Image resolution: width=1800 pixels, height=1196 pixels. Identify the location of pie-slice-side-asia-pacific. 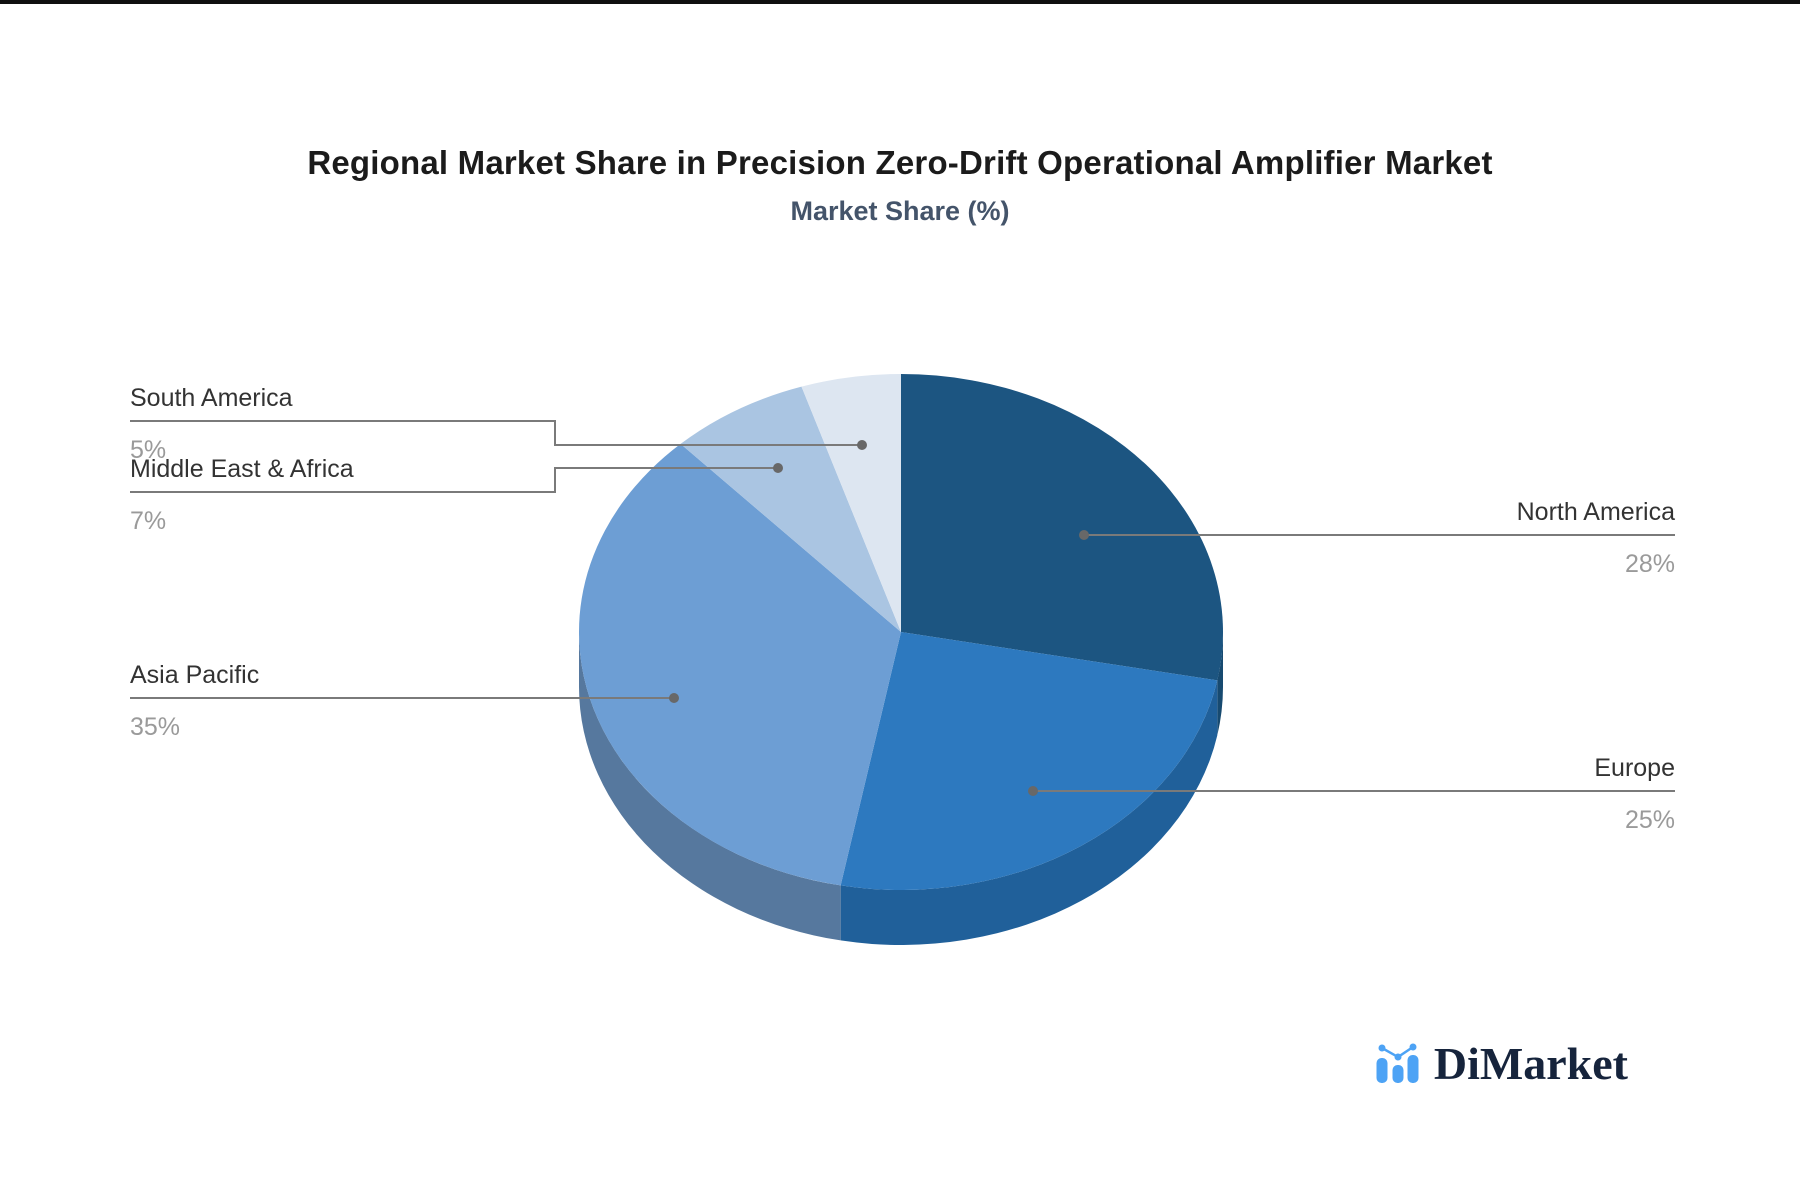
(710, 786).